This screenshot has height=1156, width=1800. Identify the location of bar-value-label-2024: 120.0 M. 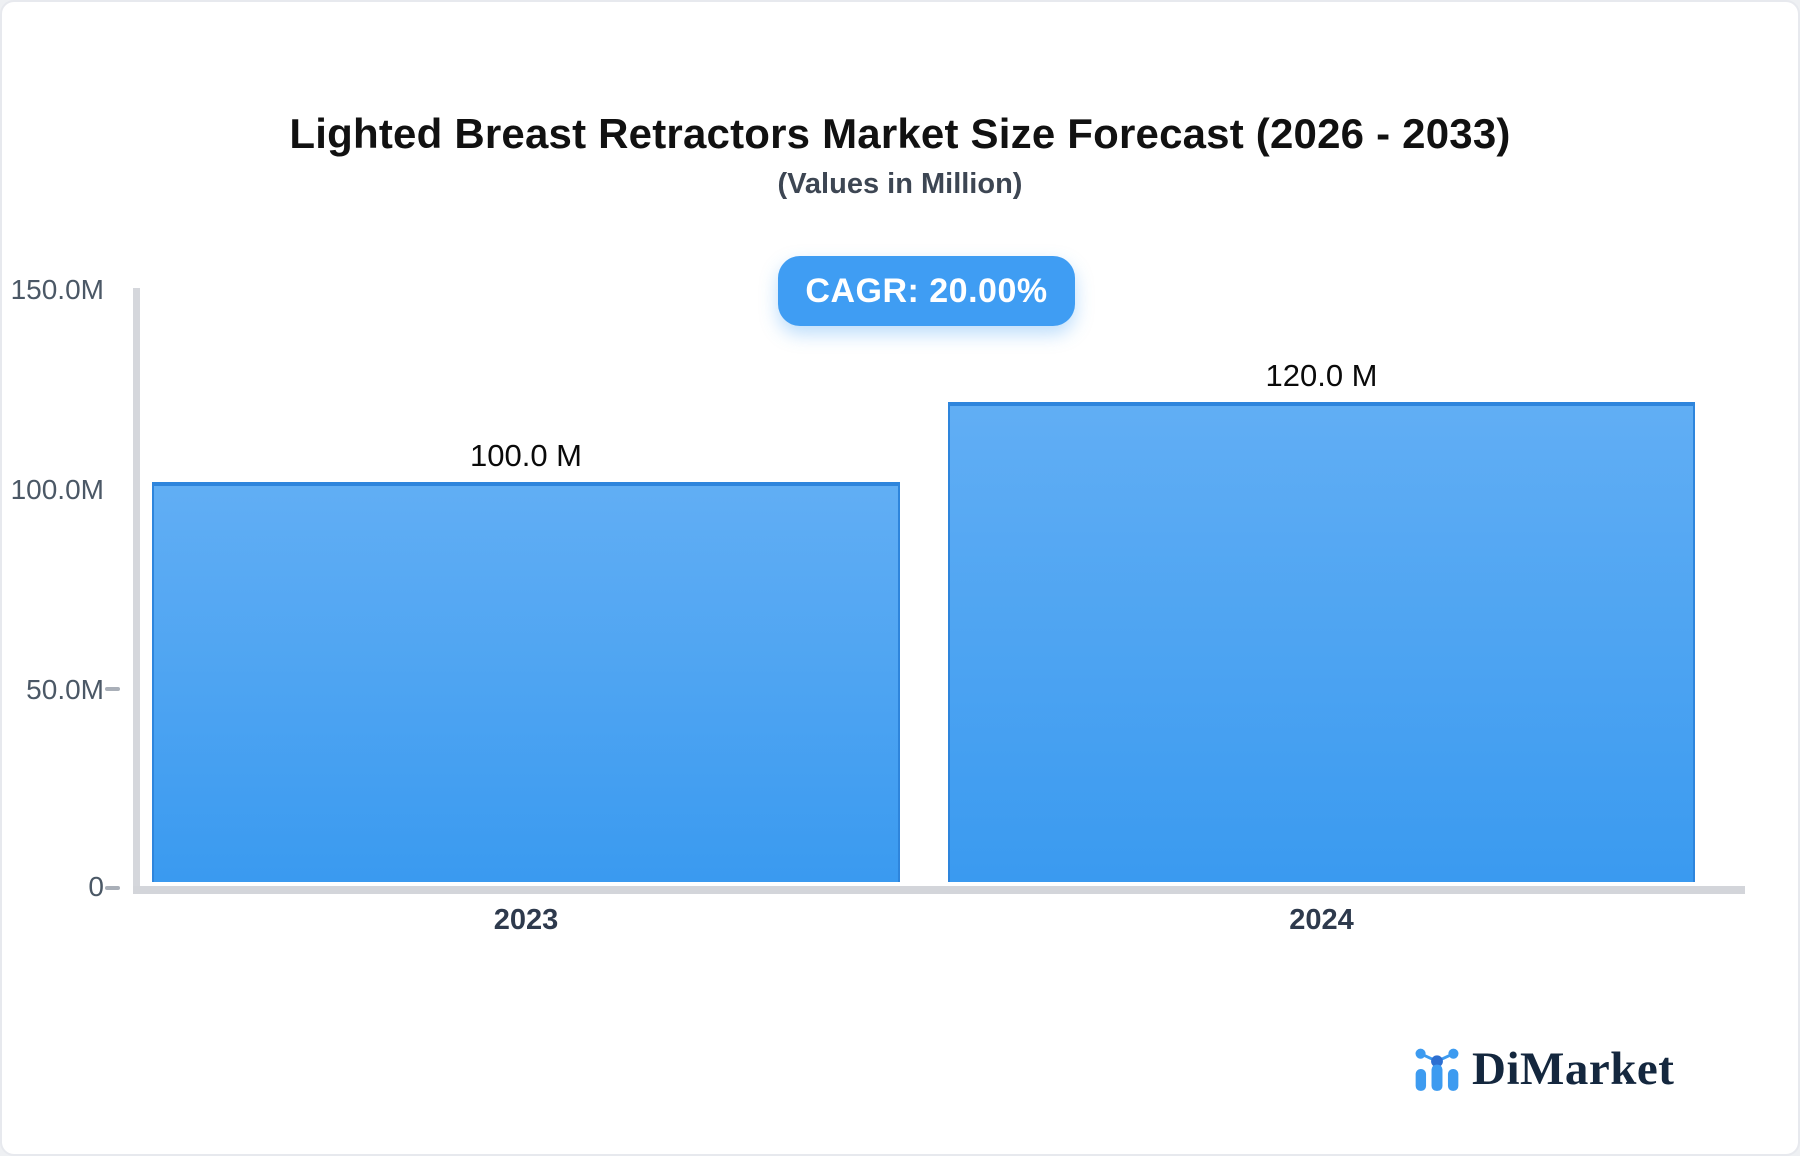
(1321, 375).